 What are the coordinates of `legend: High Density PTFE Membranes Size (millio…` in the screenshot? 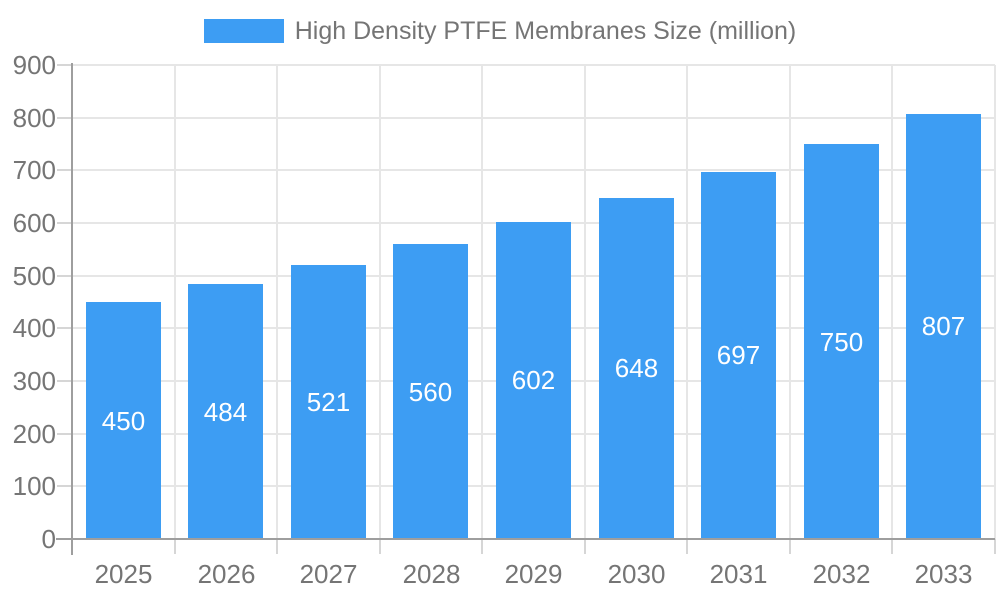 It's located at (500, 31).